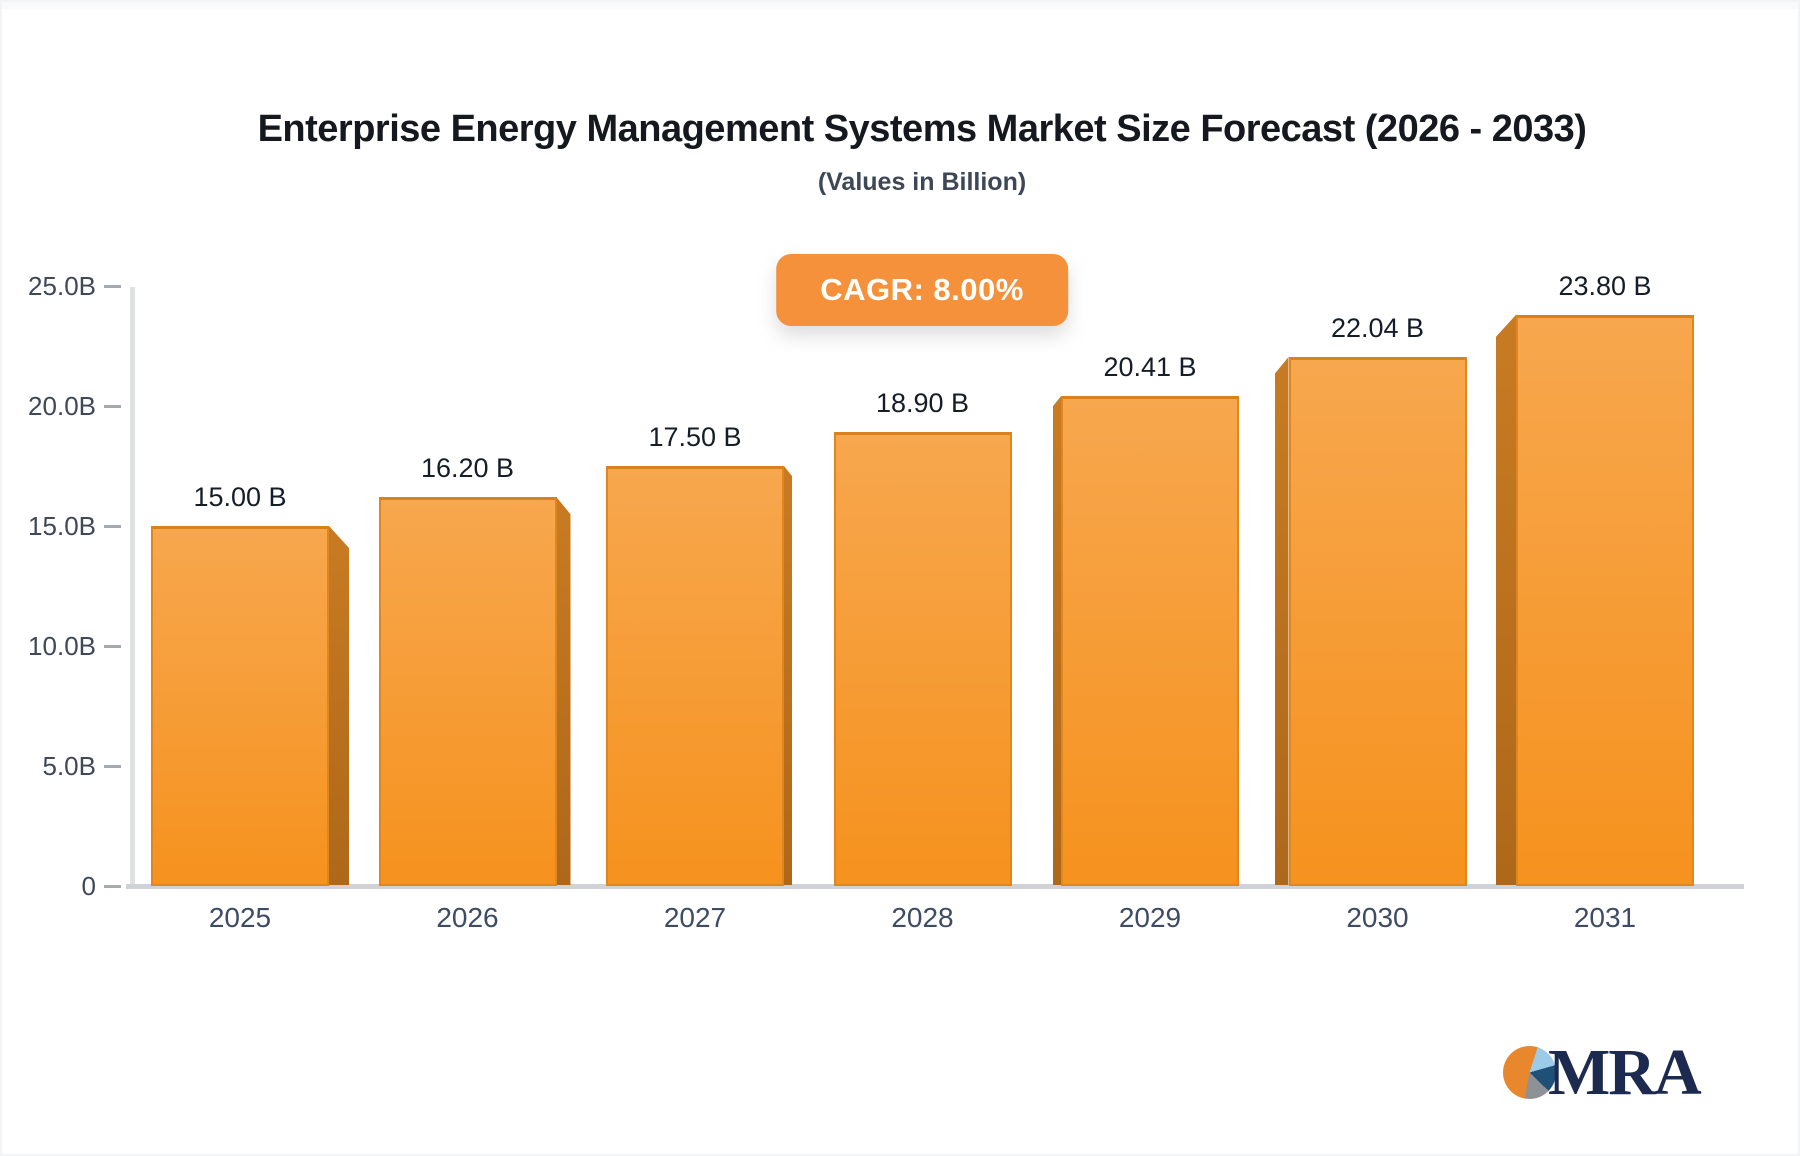  I want to click on y-tick-label: 0, so click(88, 886).